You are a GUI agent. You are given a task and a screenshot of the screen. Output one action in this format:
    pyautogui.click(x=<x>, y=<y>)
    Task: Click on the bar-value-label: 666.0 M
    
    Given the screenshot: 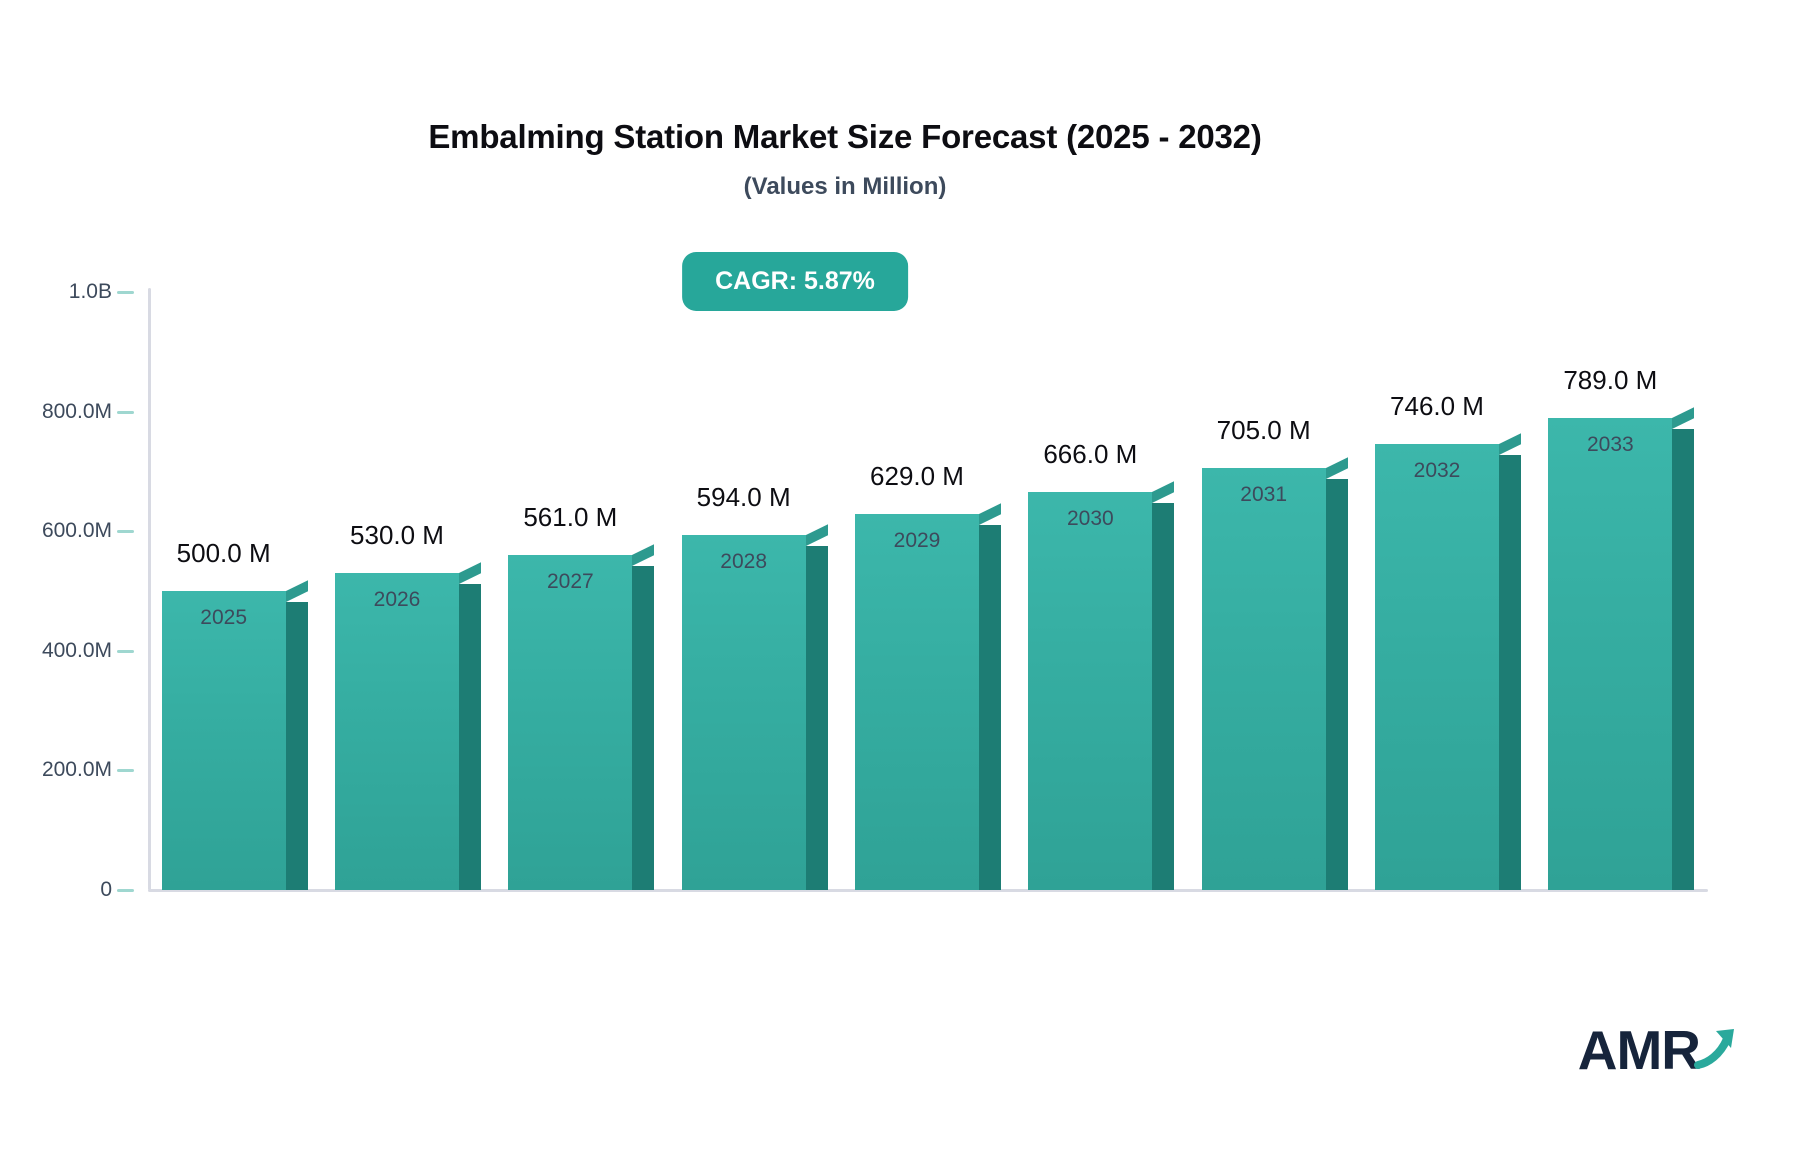 What is the action you would take?
    pyautogui.click(x=1090, y=453)
    